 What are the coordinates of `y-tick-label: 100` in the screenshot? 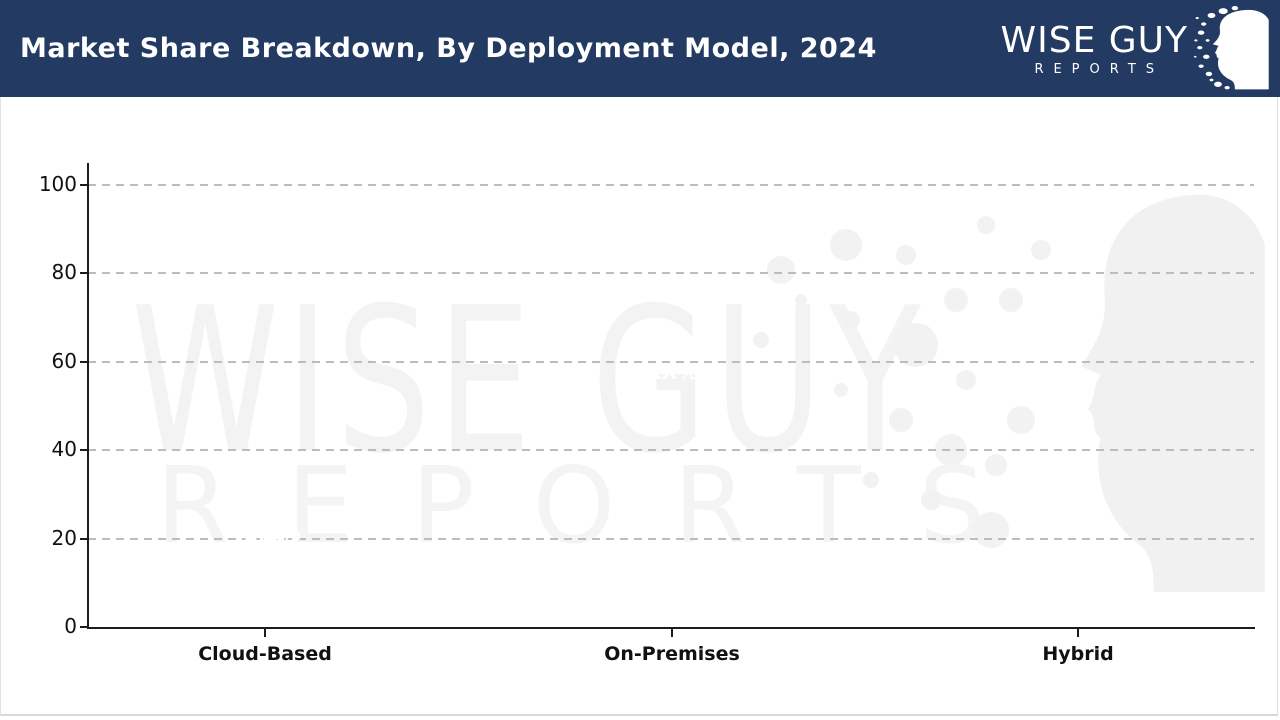 It's located at (57, 184).